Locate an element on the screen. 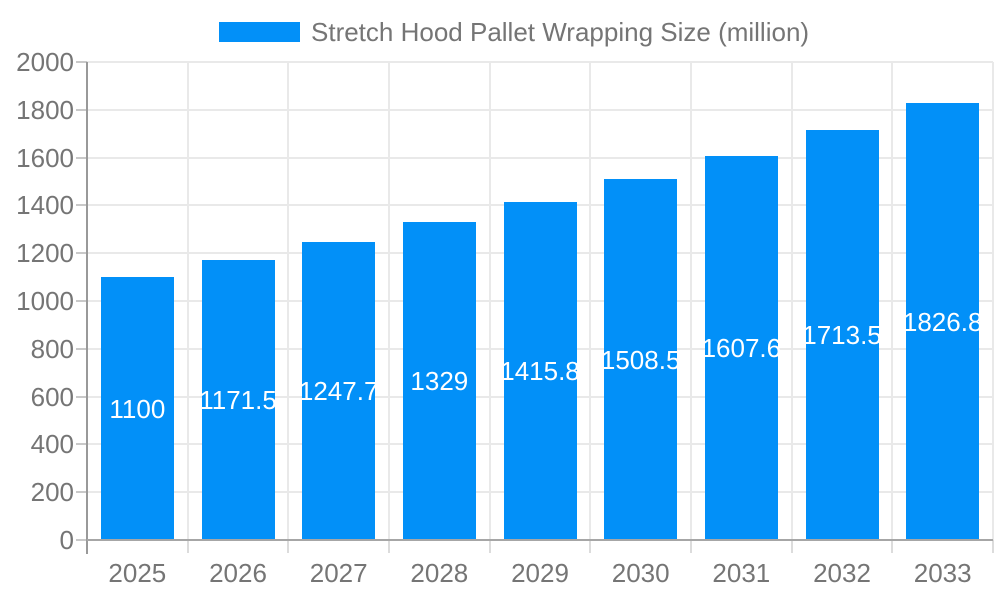  x-axis-line is located at coordinates (540, 540).